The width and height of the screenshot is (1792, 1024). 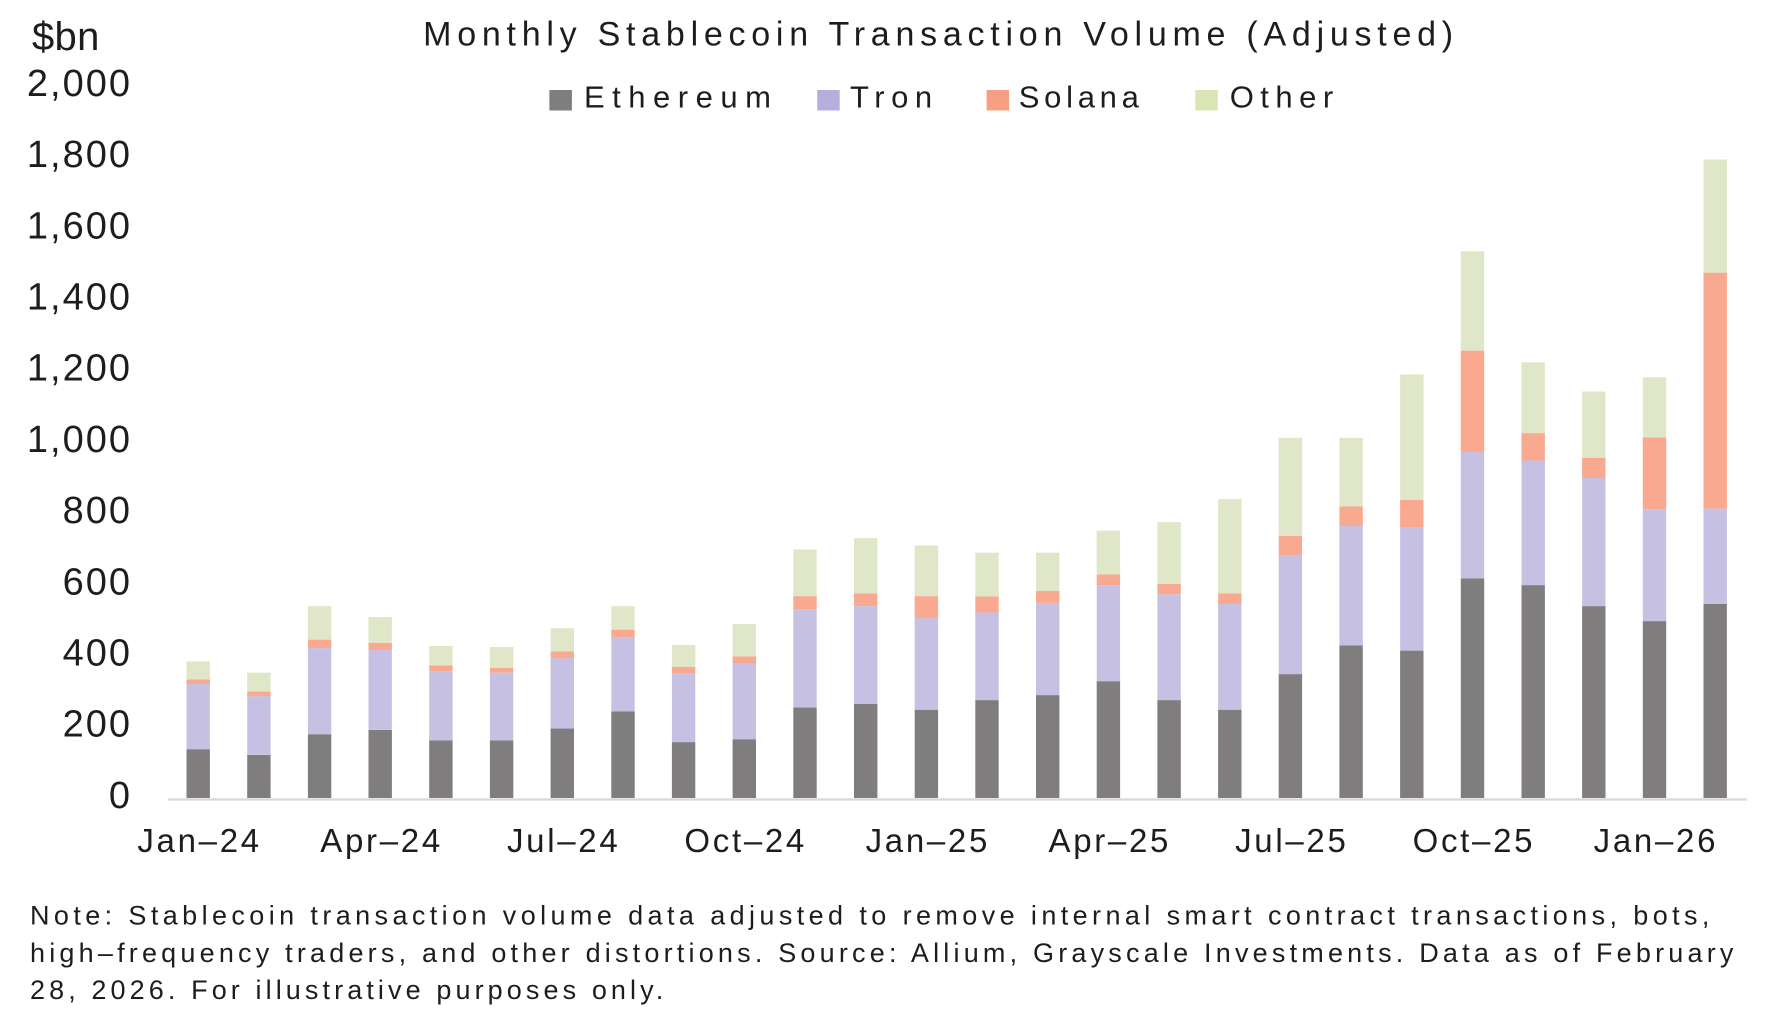 What do you see at coordinates (894, 97) in the screenshot?
I see `svg-text: Tron` at bounding box center [894, 97].